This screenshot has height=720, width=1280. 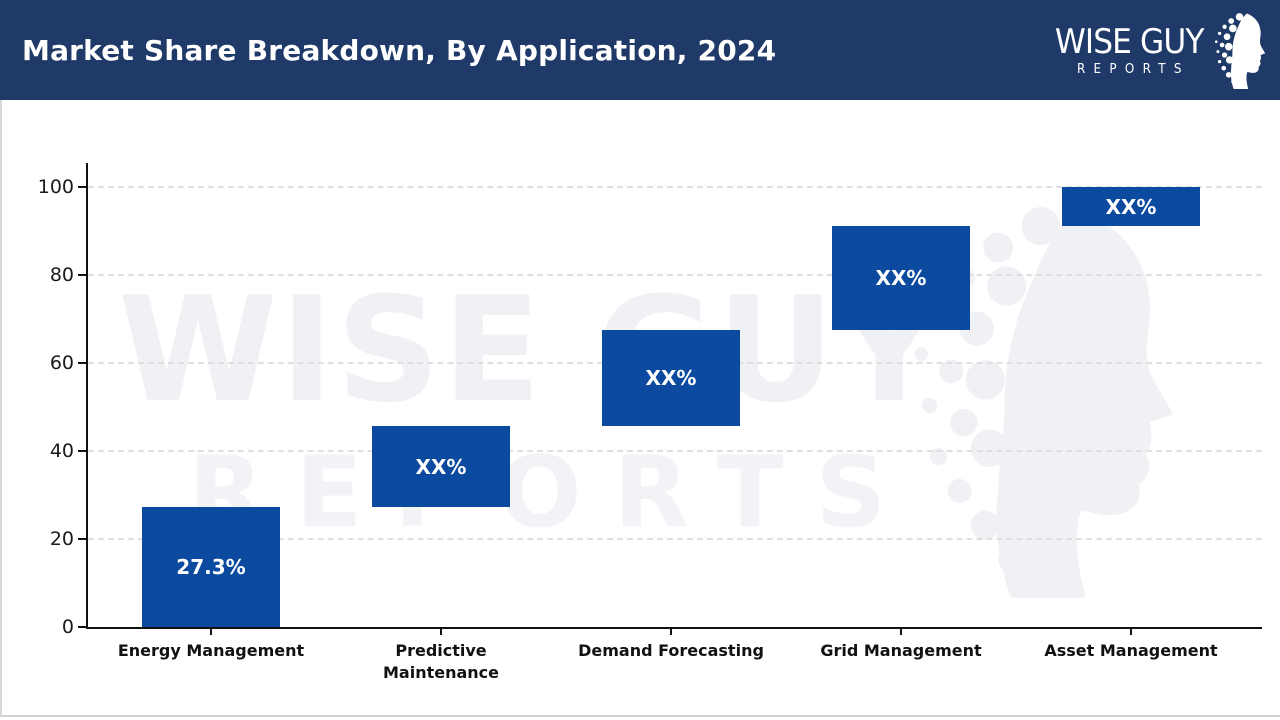 What do you see at coordinates (553, 493) in the screenshot?
I see `watermark-reports-text: REPORTS` at bounding box center [553, 493].